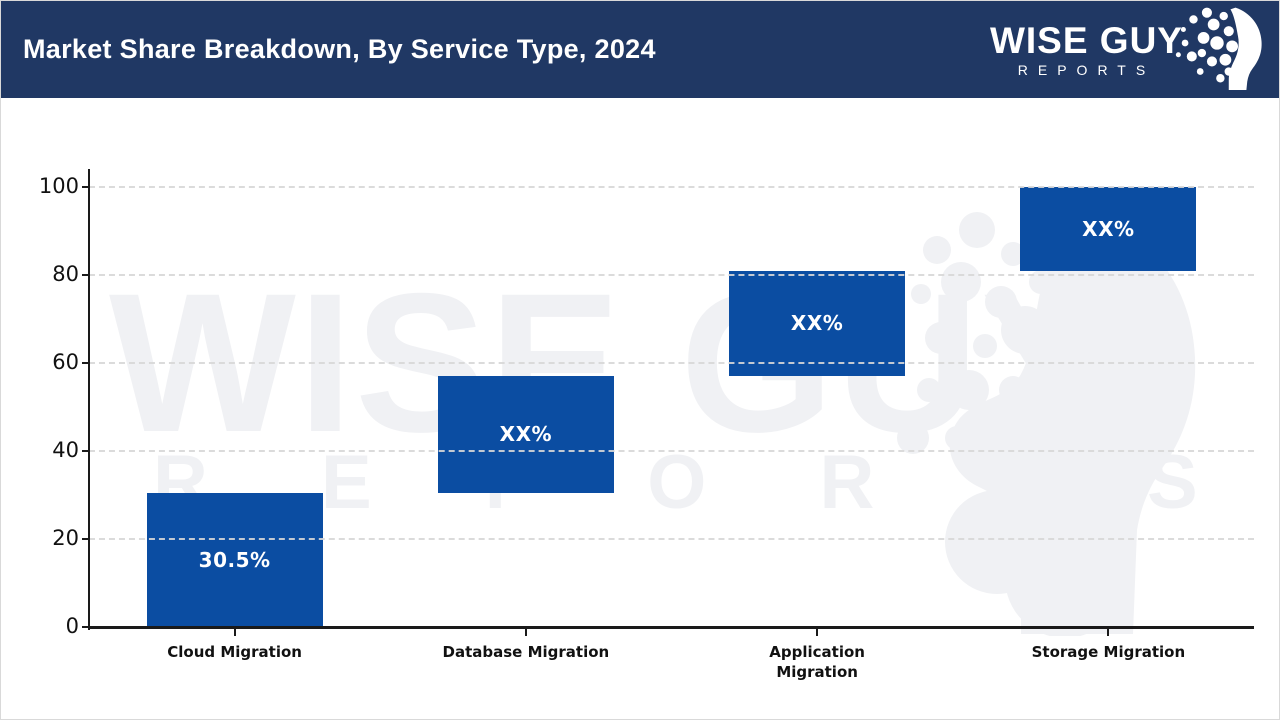  What do you see at coordinates (89, 399) in the screenshot?
I see `y-axis` at bounding box center [89, 399].